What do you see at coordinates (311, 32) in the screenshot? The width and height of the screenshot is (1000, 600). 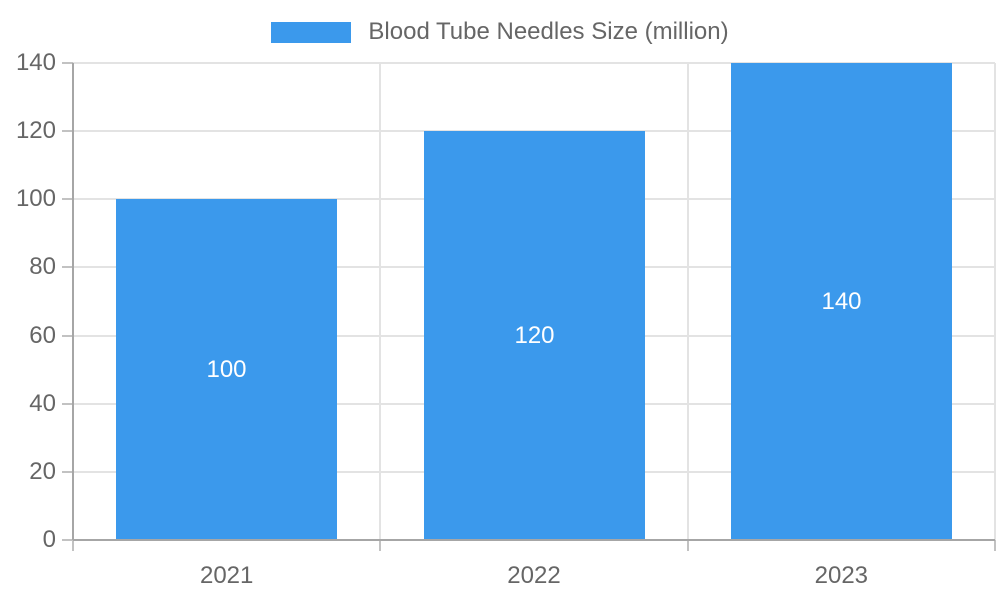 I see `legend-color-box-icon` at bounding box center [311, 32].